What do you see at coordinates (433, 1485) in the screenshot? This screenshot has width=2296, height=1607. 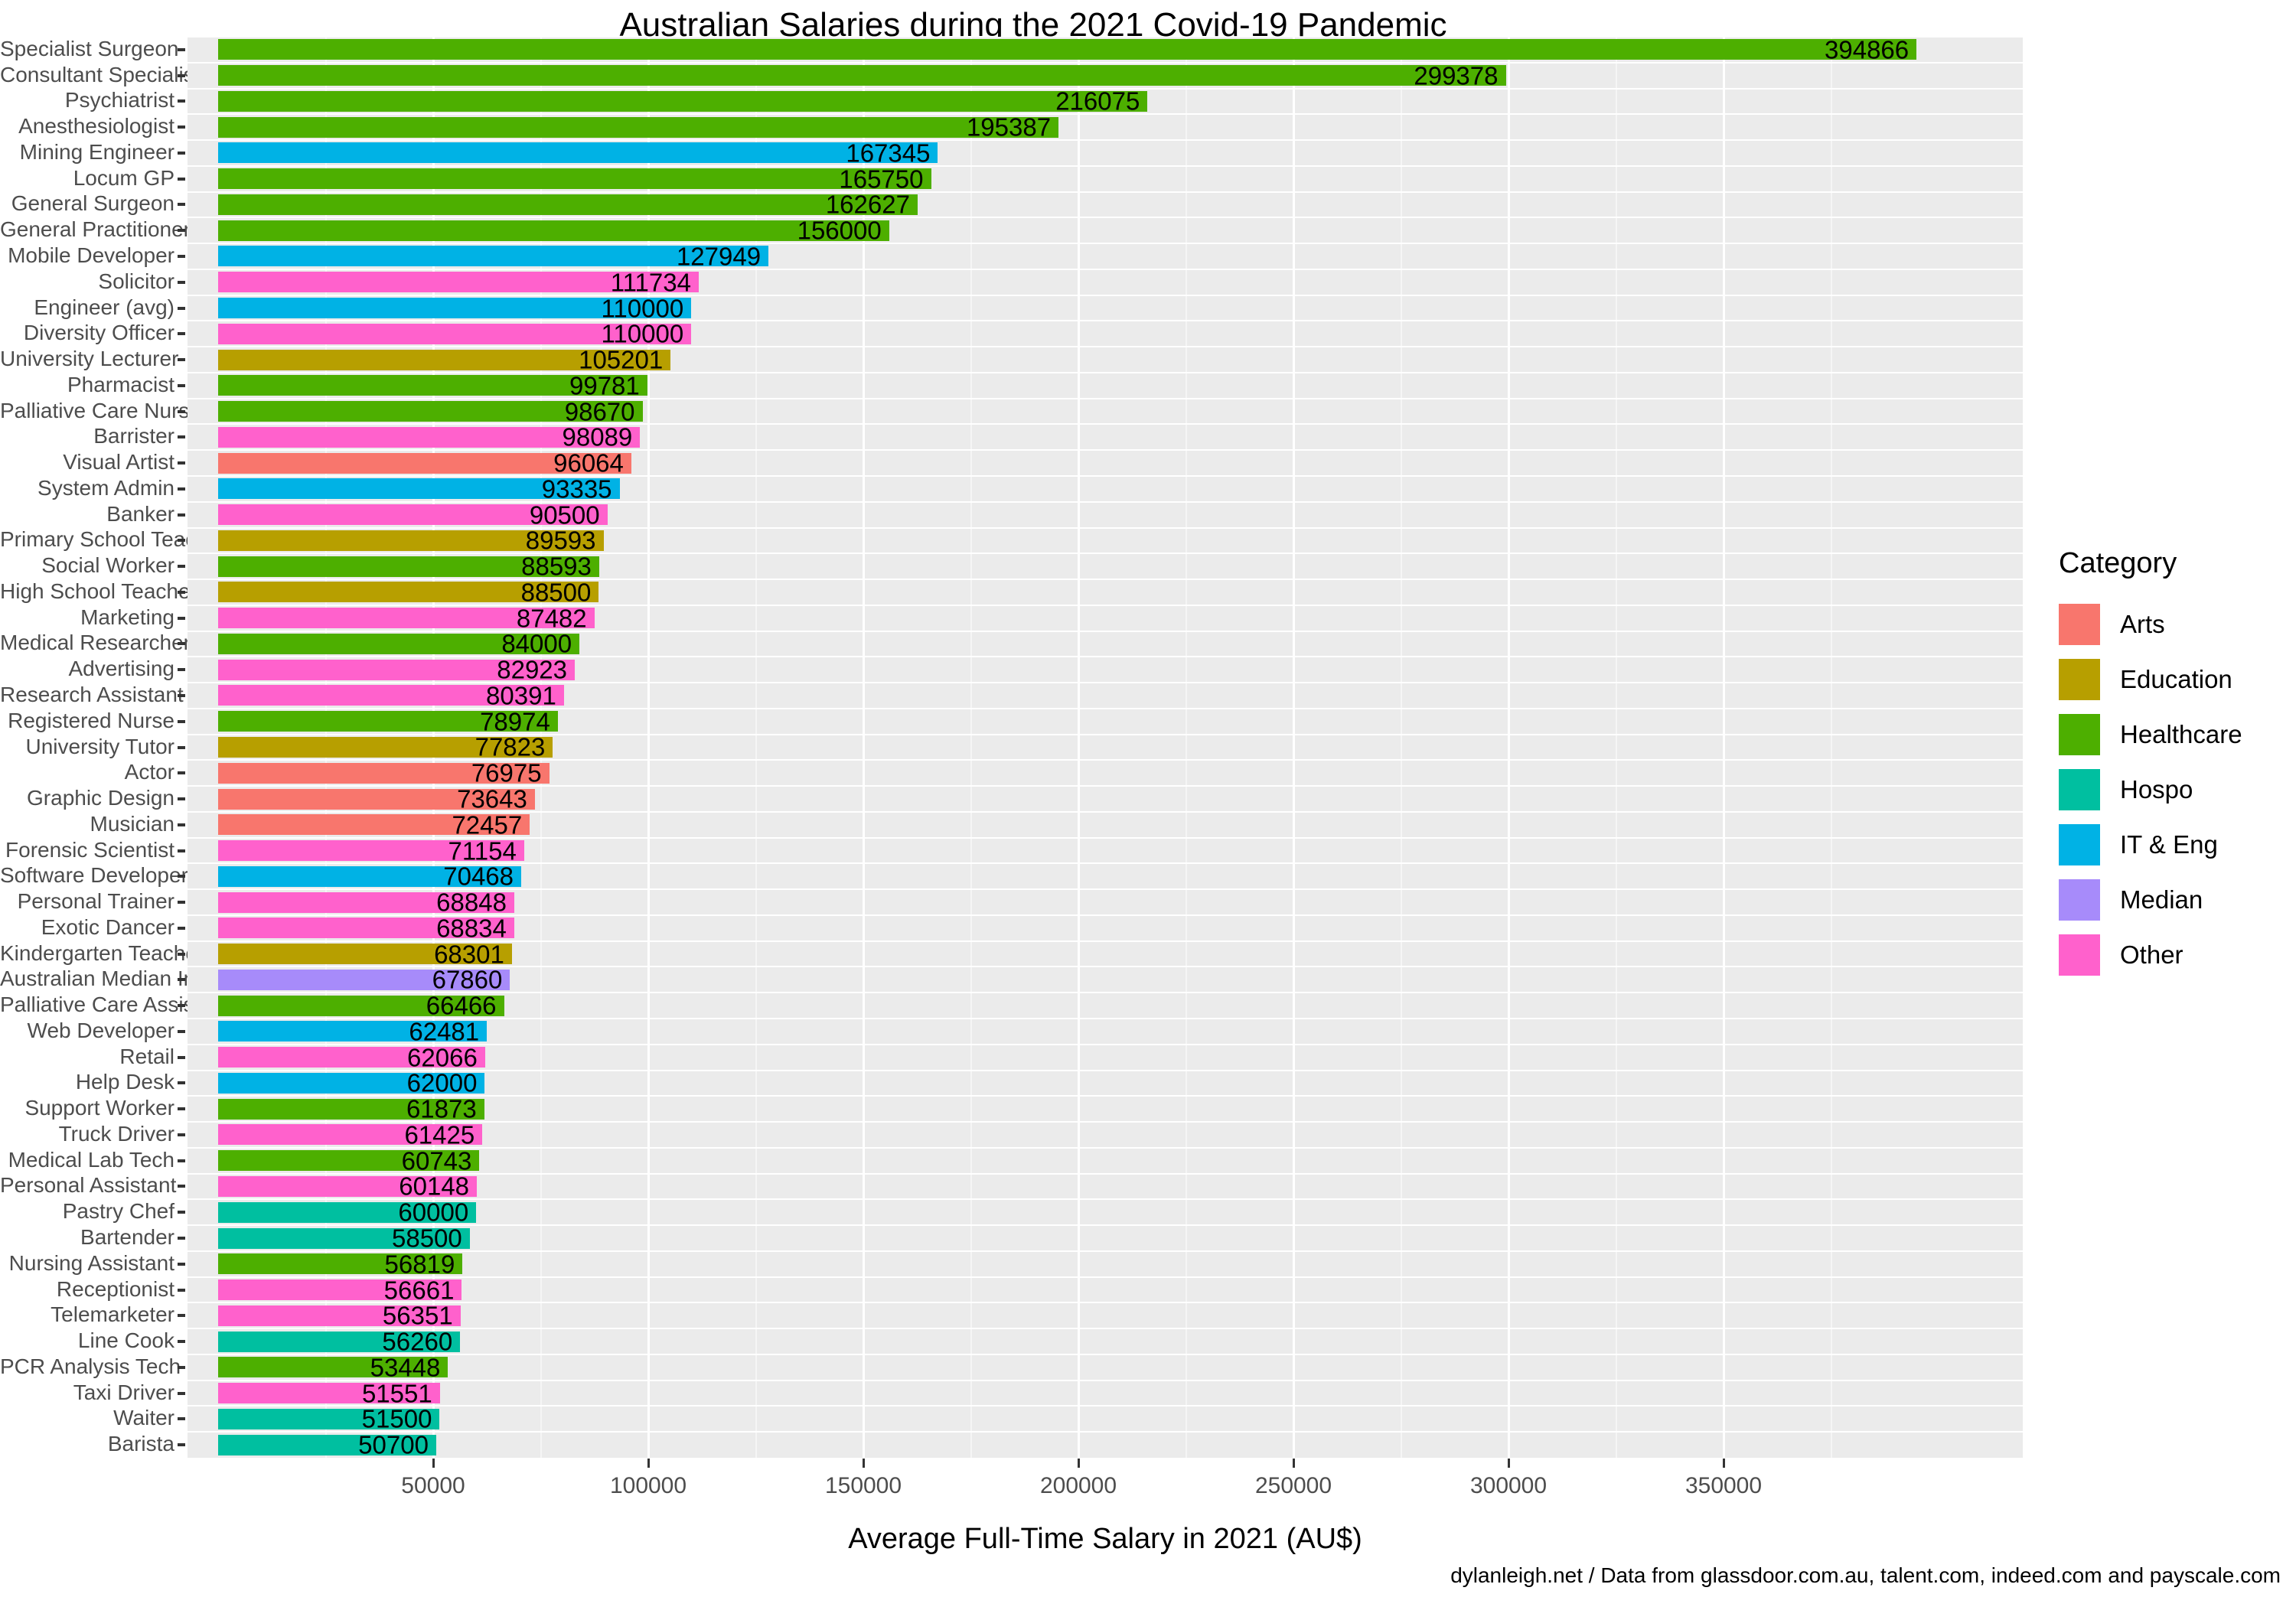 I see `x-axis-tick-label: 50000` at bounding box center [433, 1485].